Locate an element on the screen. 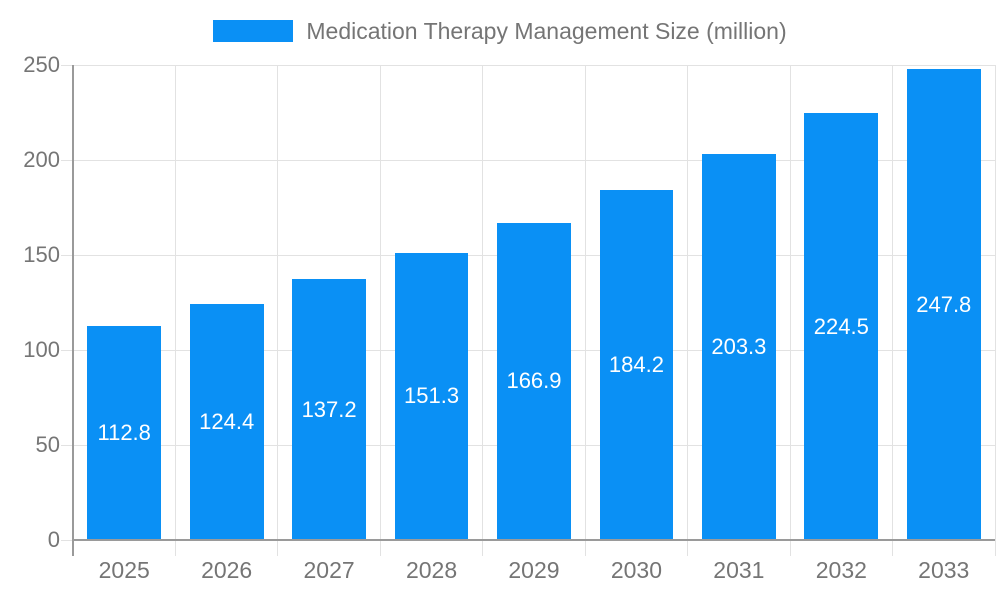  y-axis-tick-label: 100 is located at coordinates (41, 349).